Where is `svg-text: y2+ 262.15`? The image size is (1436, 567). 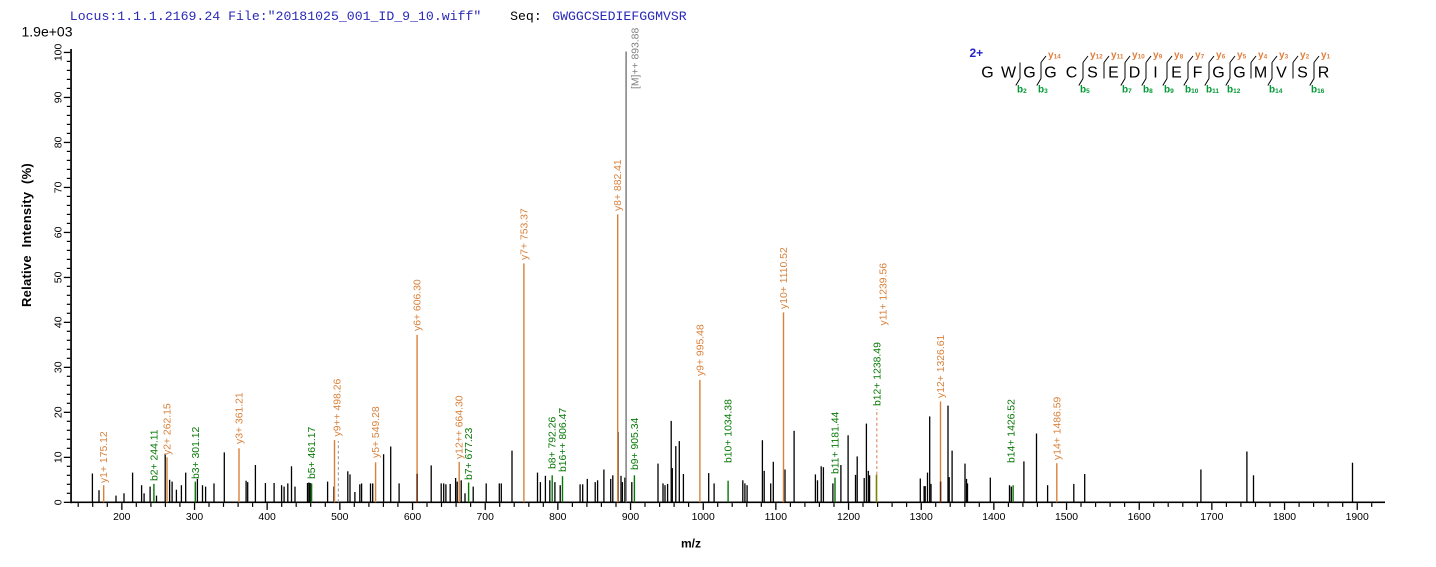 svg-text: y2+ 262.15 is located at coordinates (168, 429).